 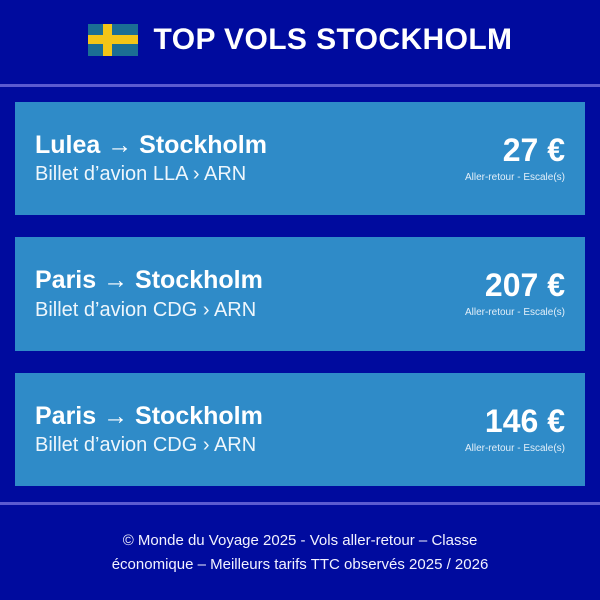 I want to click on sweden-flag-icon, so click(x=112, y=40).